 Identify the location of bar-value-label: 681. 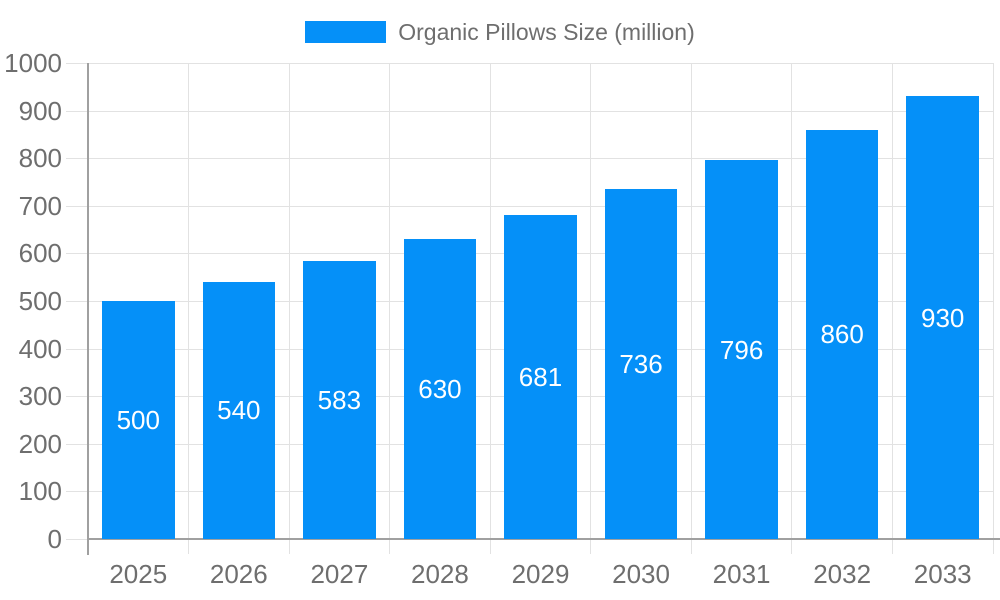
(540, 376).